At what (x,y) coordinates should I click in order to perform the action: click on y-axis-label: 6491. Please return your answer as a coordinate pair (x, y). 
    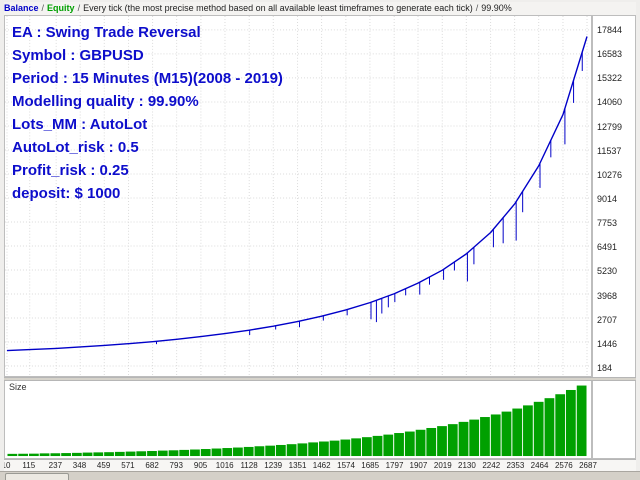
    Looking at the image, I should click on (607, 247).